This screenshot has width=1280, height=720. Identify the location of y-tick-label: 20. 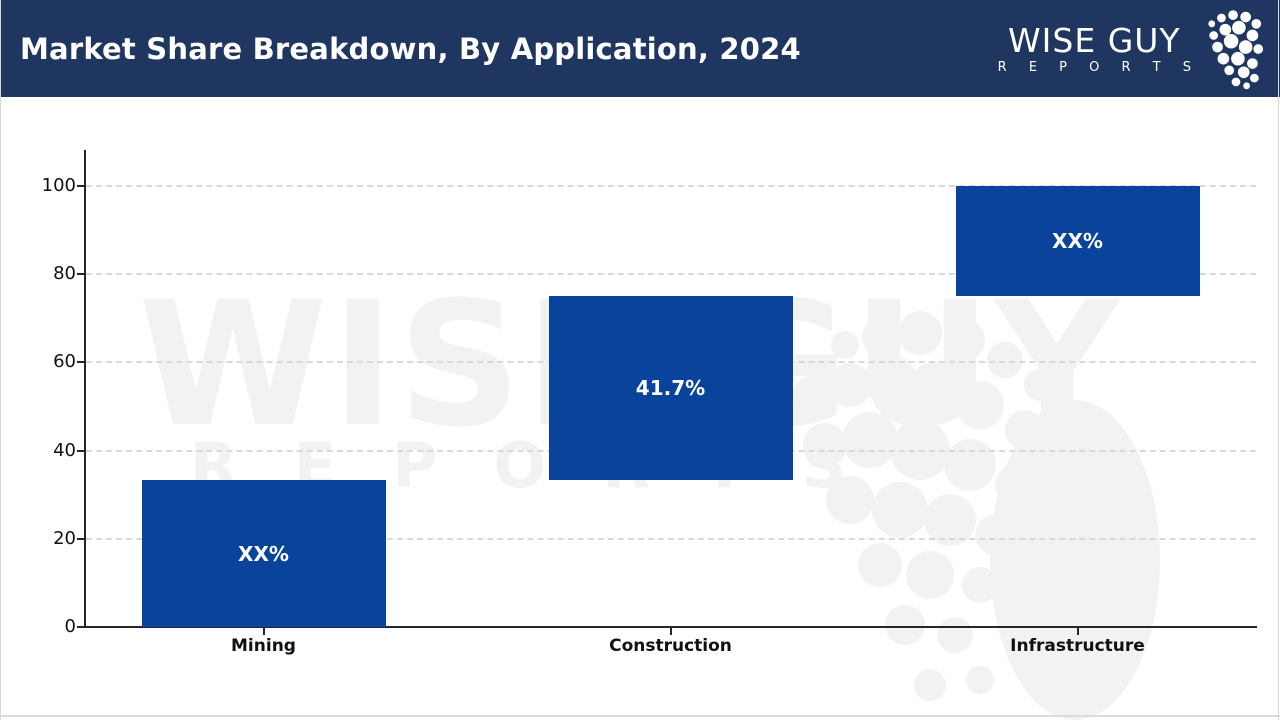
(64, 538).